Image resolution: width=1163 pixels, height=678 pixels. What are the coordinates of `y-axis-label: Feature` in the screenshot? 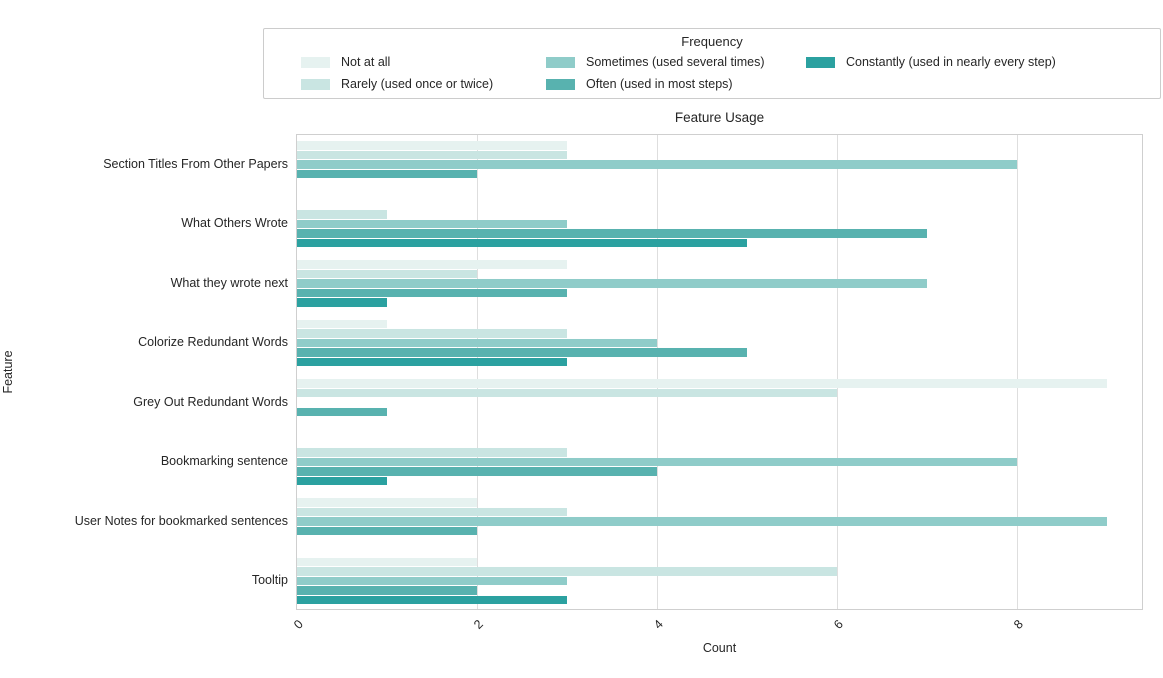 It's located at (8, 372).